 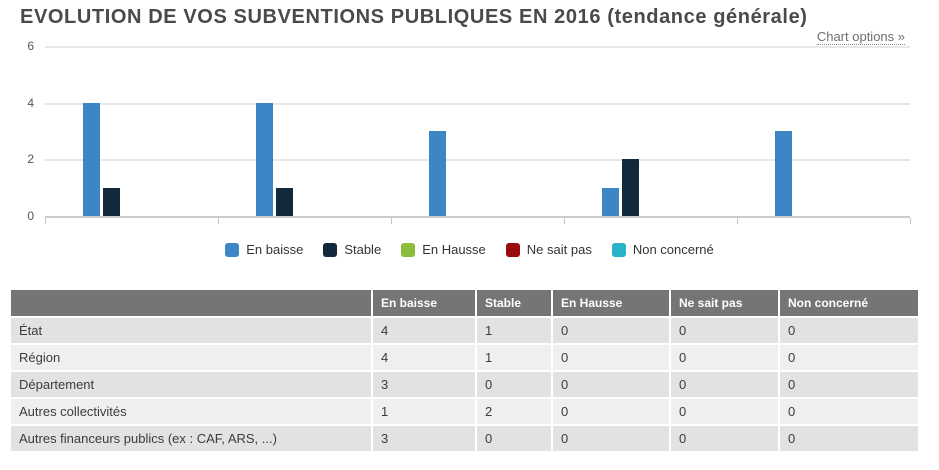 What do you see at coordinates (363, 249) in the screenshot?
I see `legend-label: Stable` at bounding box center [363, 249].